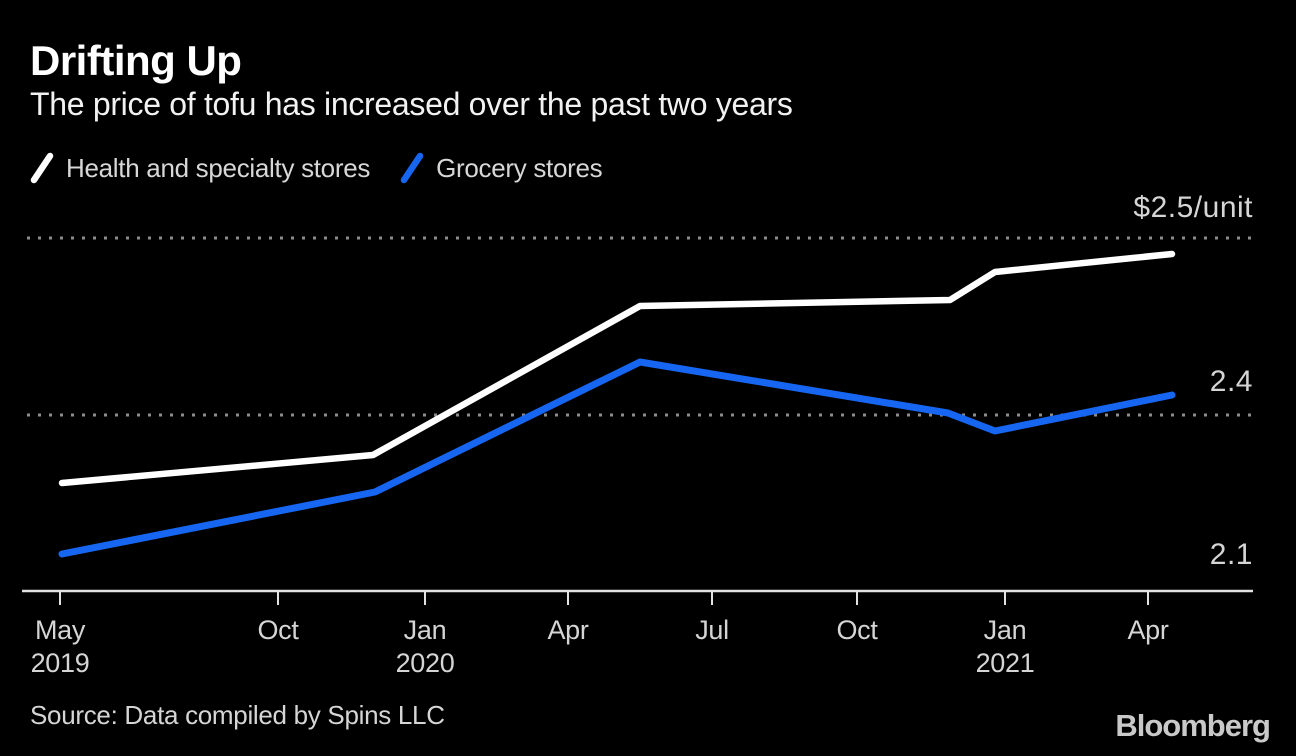 This screenshot has height=756, width=1296. What do you see at coordinates (1231, 381) in the screenshot?
I see `y-axis-label-2-4: 2.4` at bounding box center [1231, 381].